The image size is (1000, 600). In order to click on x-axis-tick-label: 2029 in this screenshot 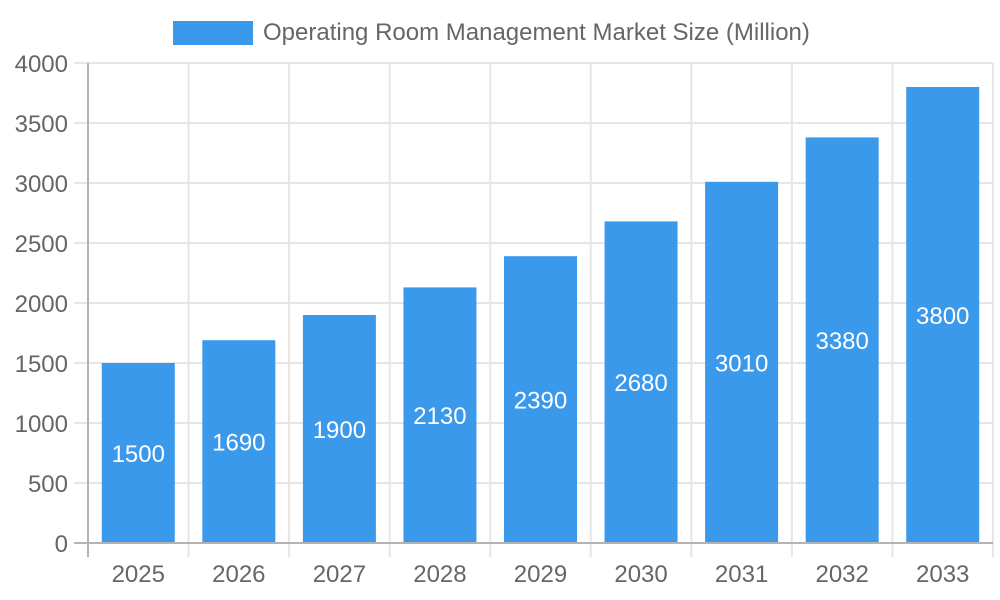, I will do `click(540, 574)`.